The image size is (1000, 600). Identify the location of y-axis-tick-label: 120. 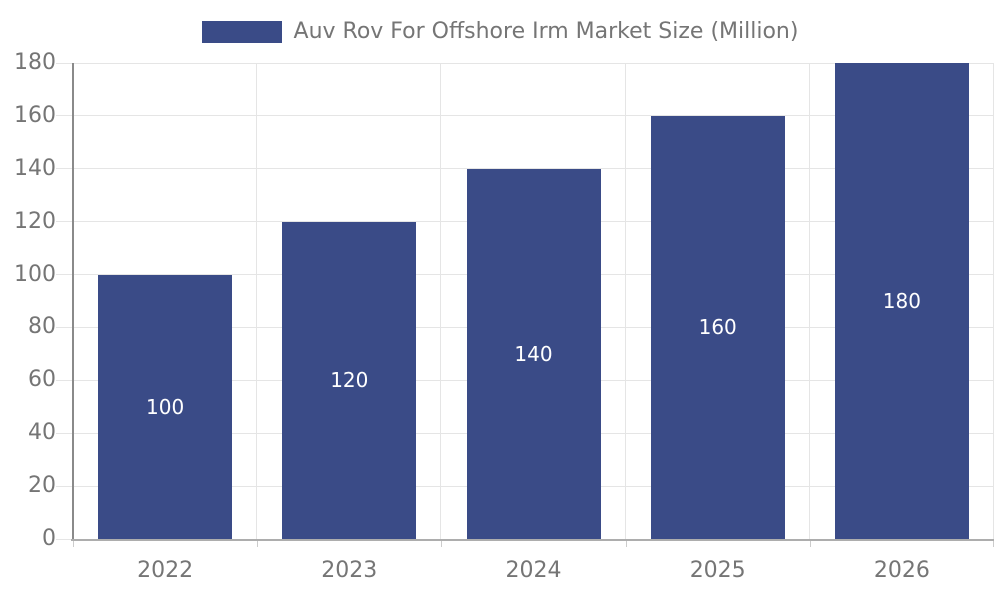
(35, 221).